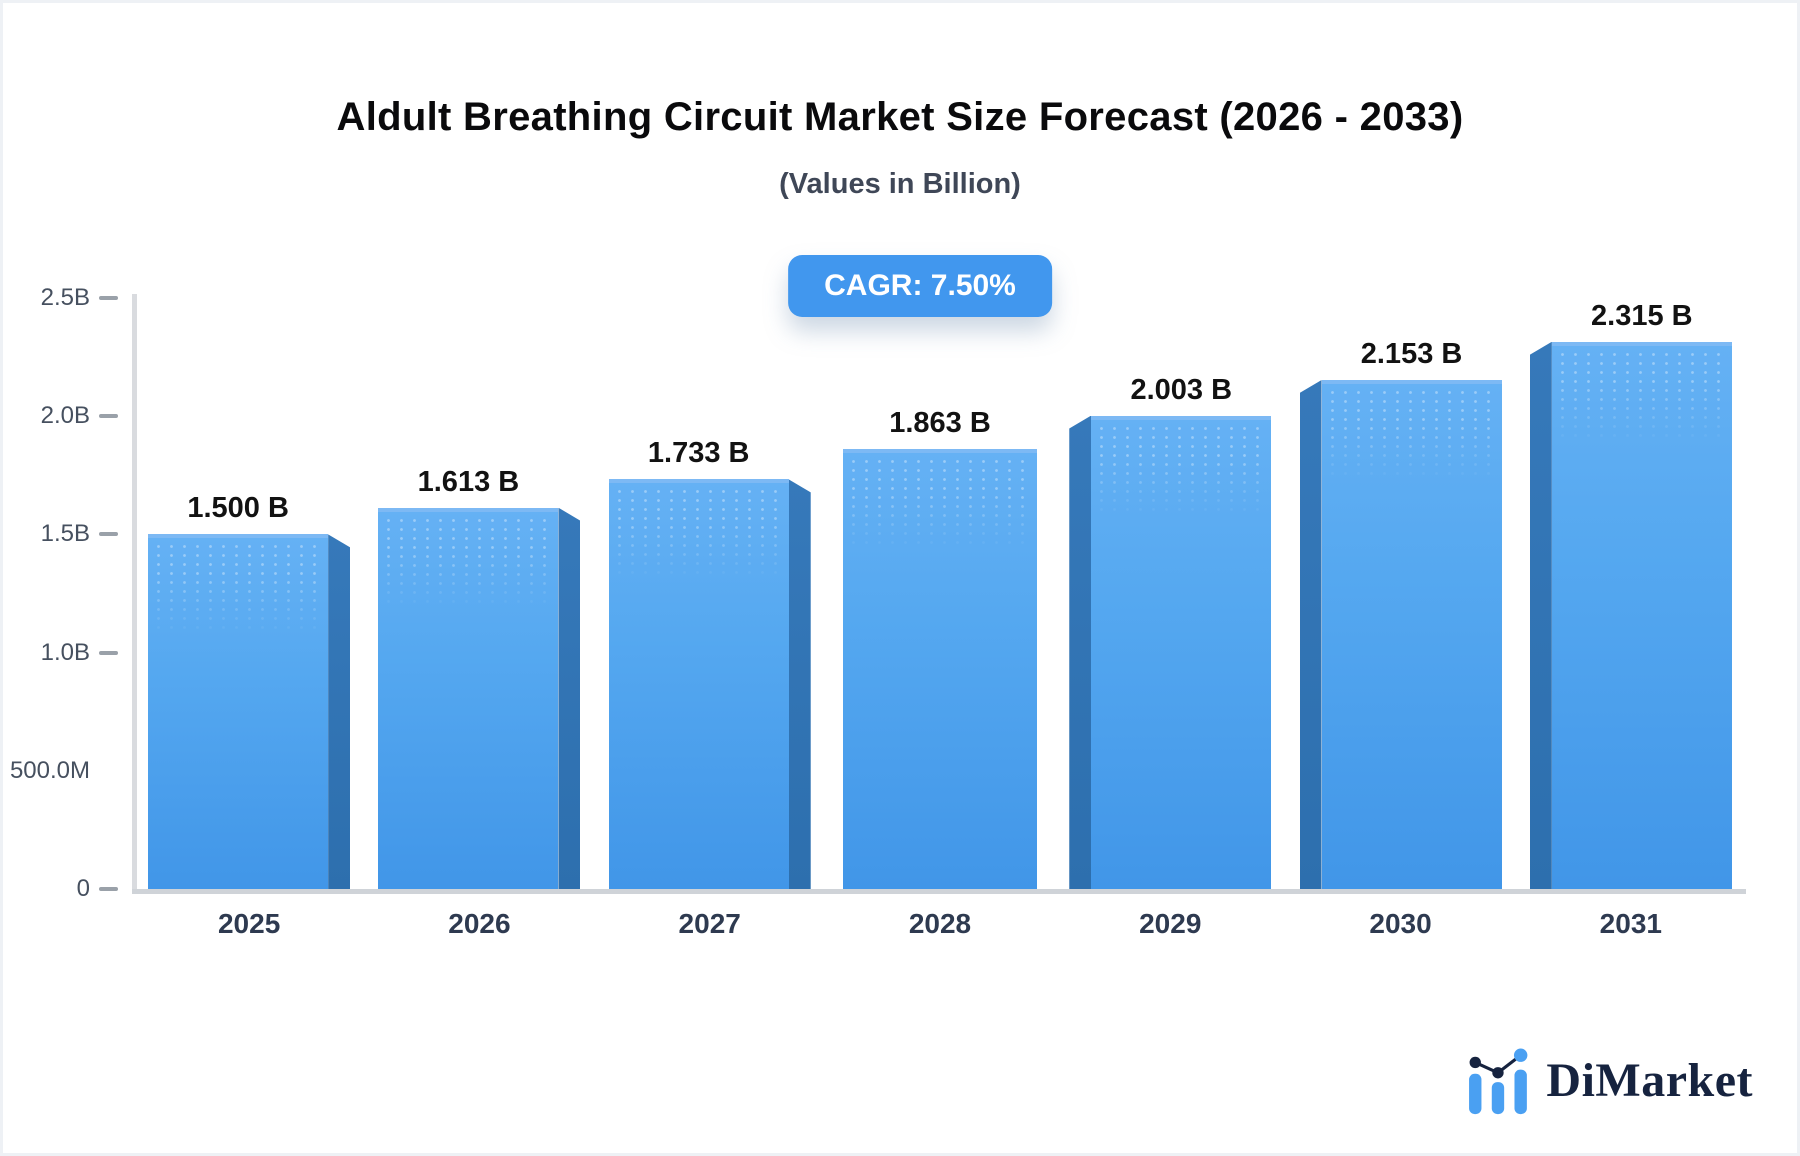 This screenshot has height=1156, width=1800. Describe the element at coordinates (1400, 923) in the screenshot. I see `x-label-2030: 2030` at that location.